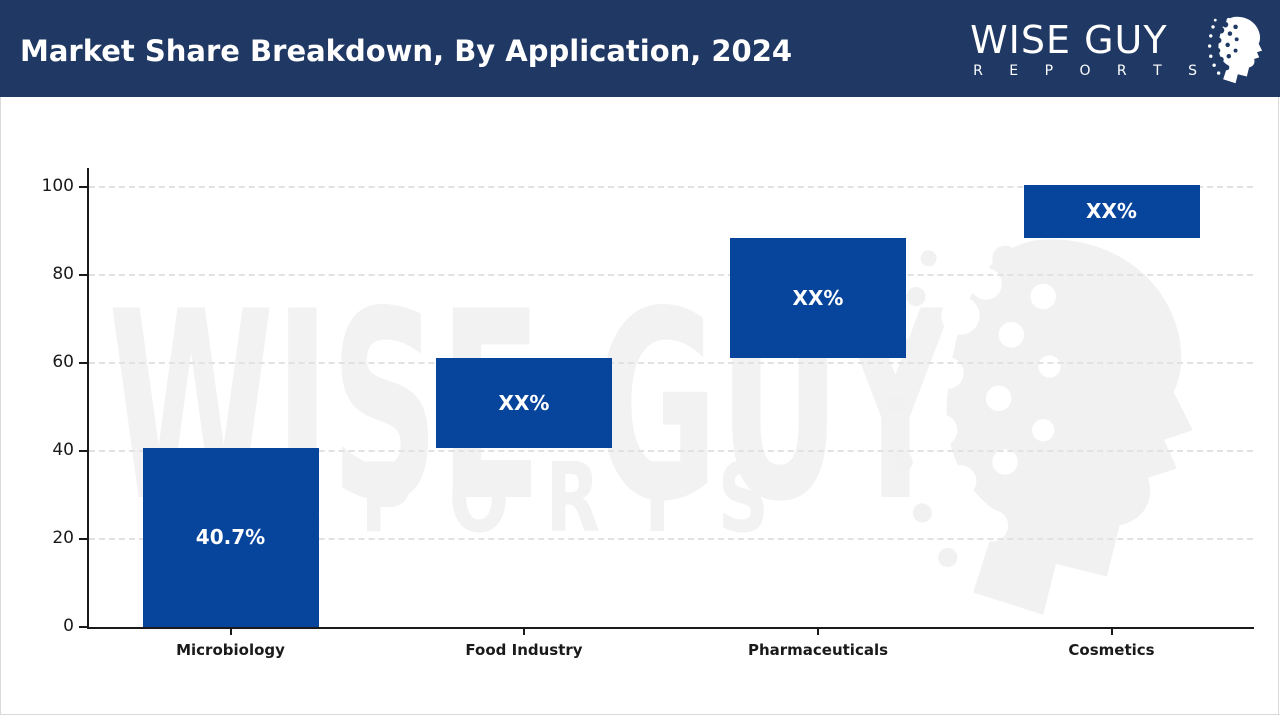 The image size is (1280, 720). What do you see at coordinates (63, 538) in the screenshot?
I see `y-tick-label-20: 20` at bounding box center [63, 538].